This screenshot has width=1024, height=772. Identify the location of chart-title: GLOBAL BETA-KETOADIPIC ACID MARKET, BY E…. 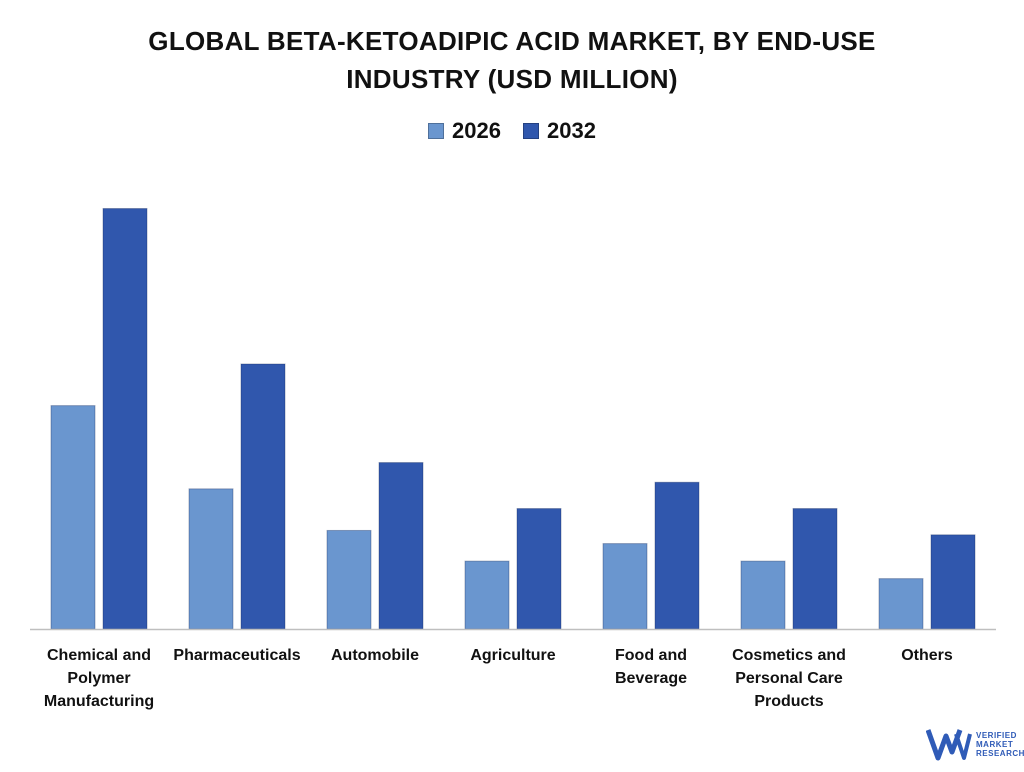
(512, 60).